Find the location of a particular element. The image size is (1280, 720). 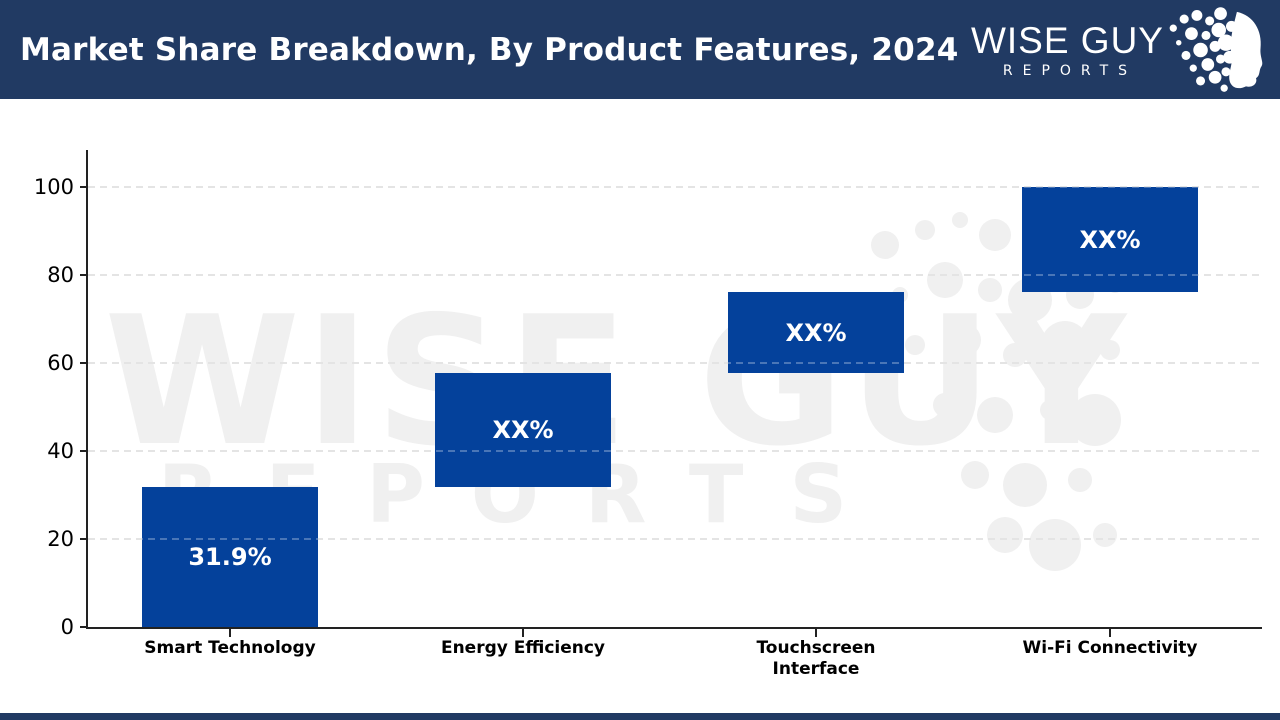

bar-value-label: 31.9% is located at coordinates (230, 556).